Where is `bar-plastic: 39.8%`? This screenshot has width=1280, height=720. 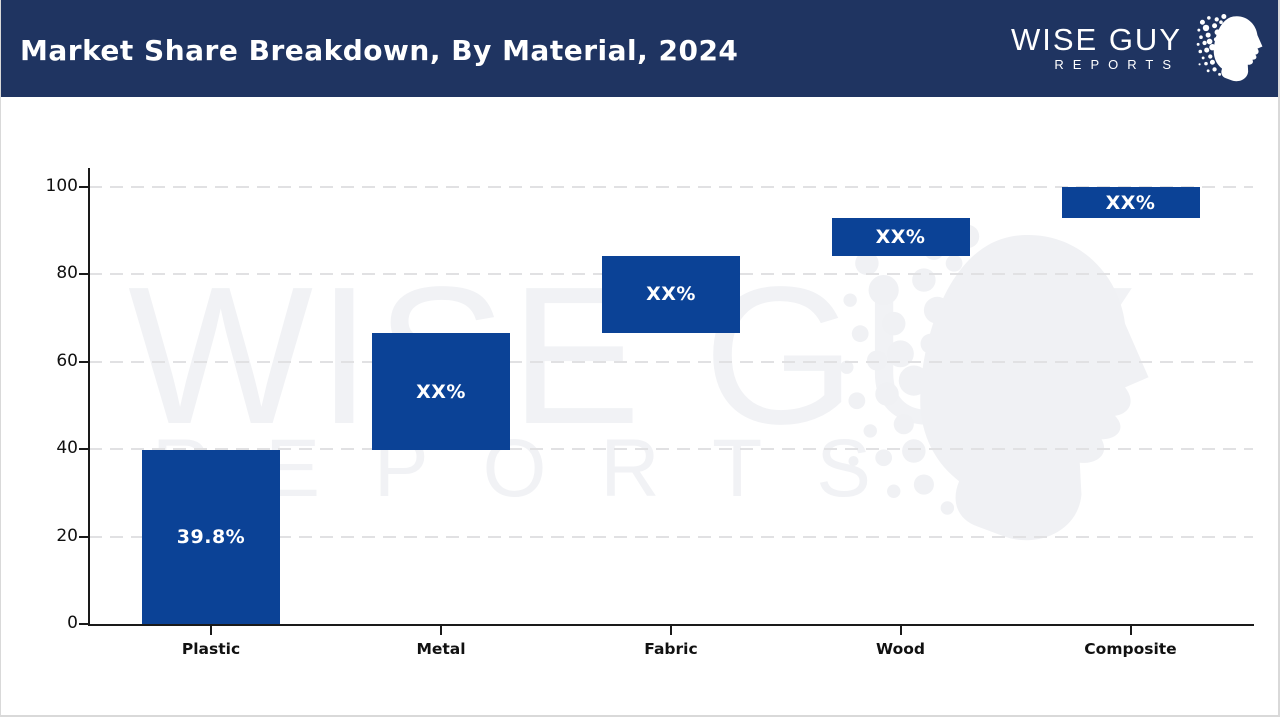 bar-plastic: 39.8% is located at coordinates (211, 537).